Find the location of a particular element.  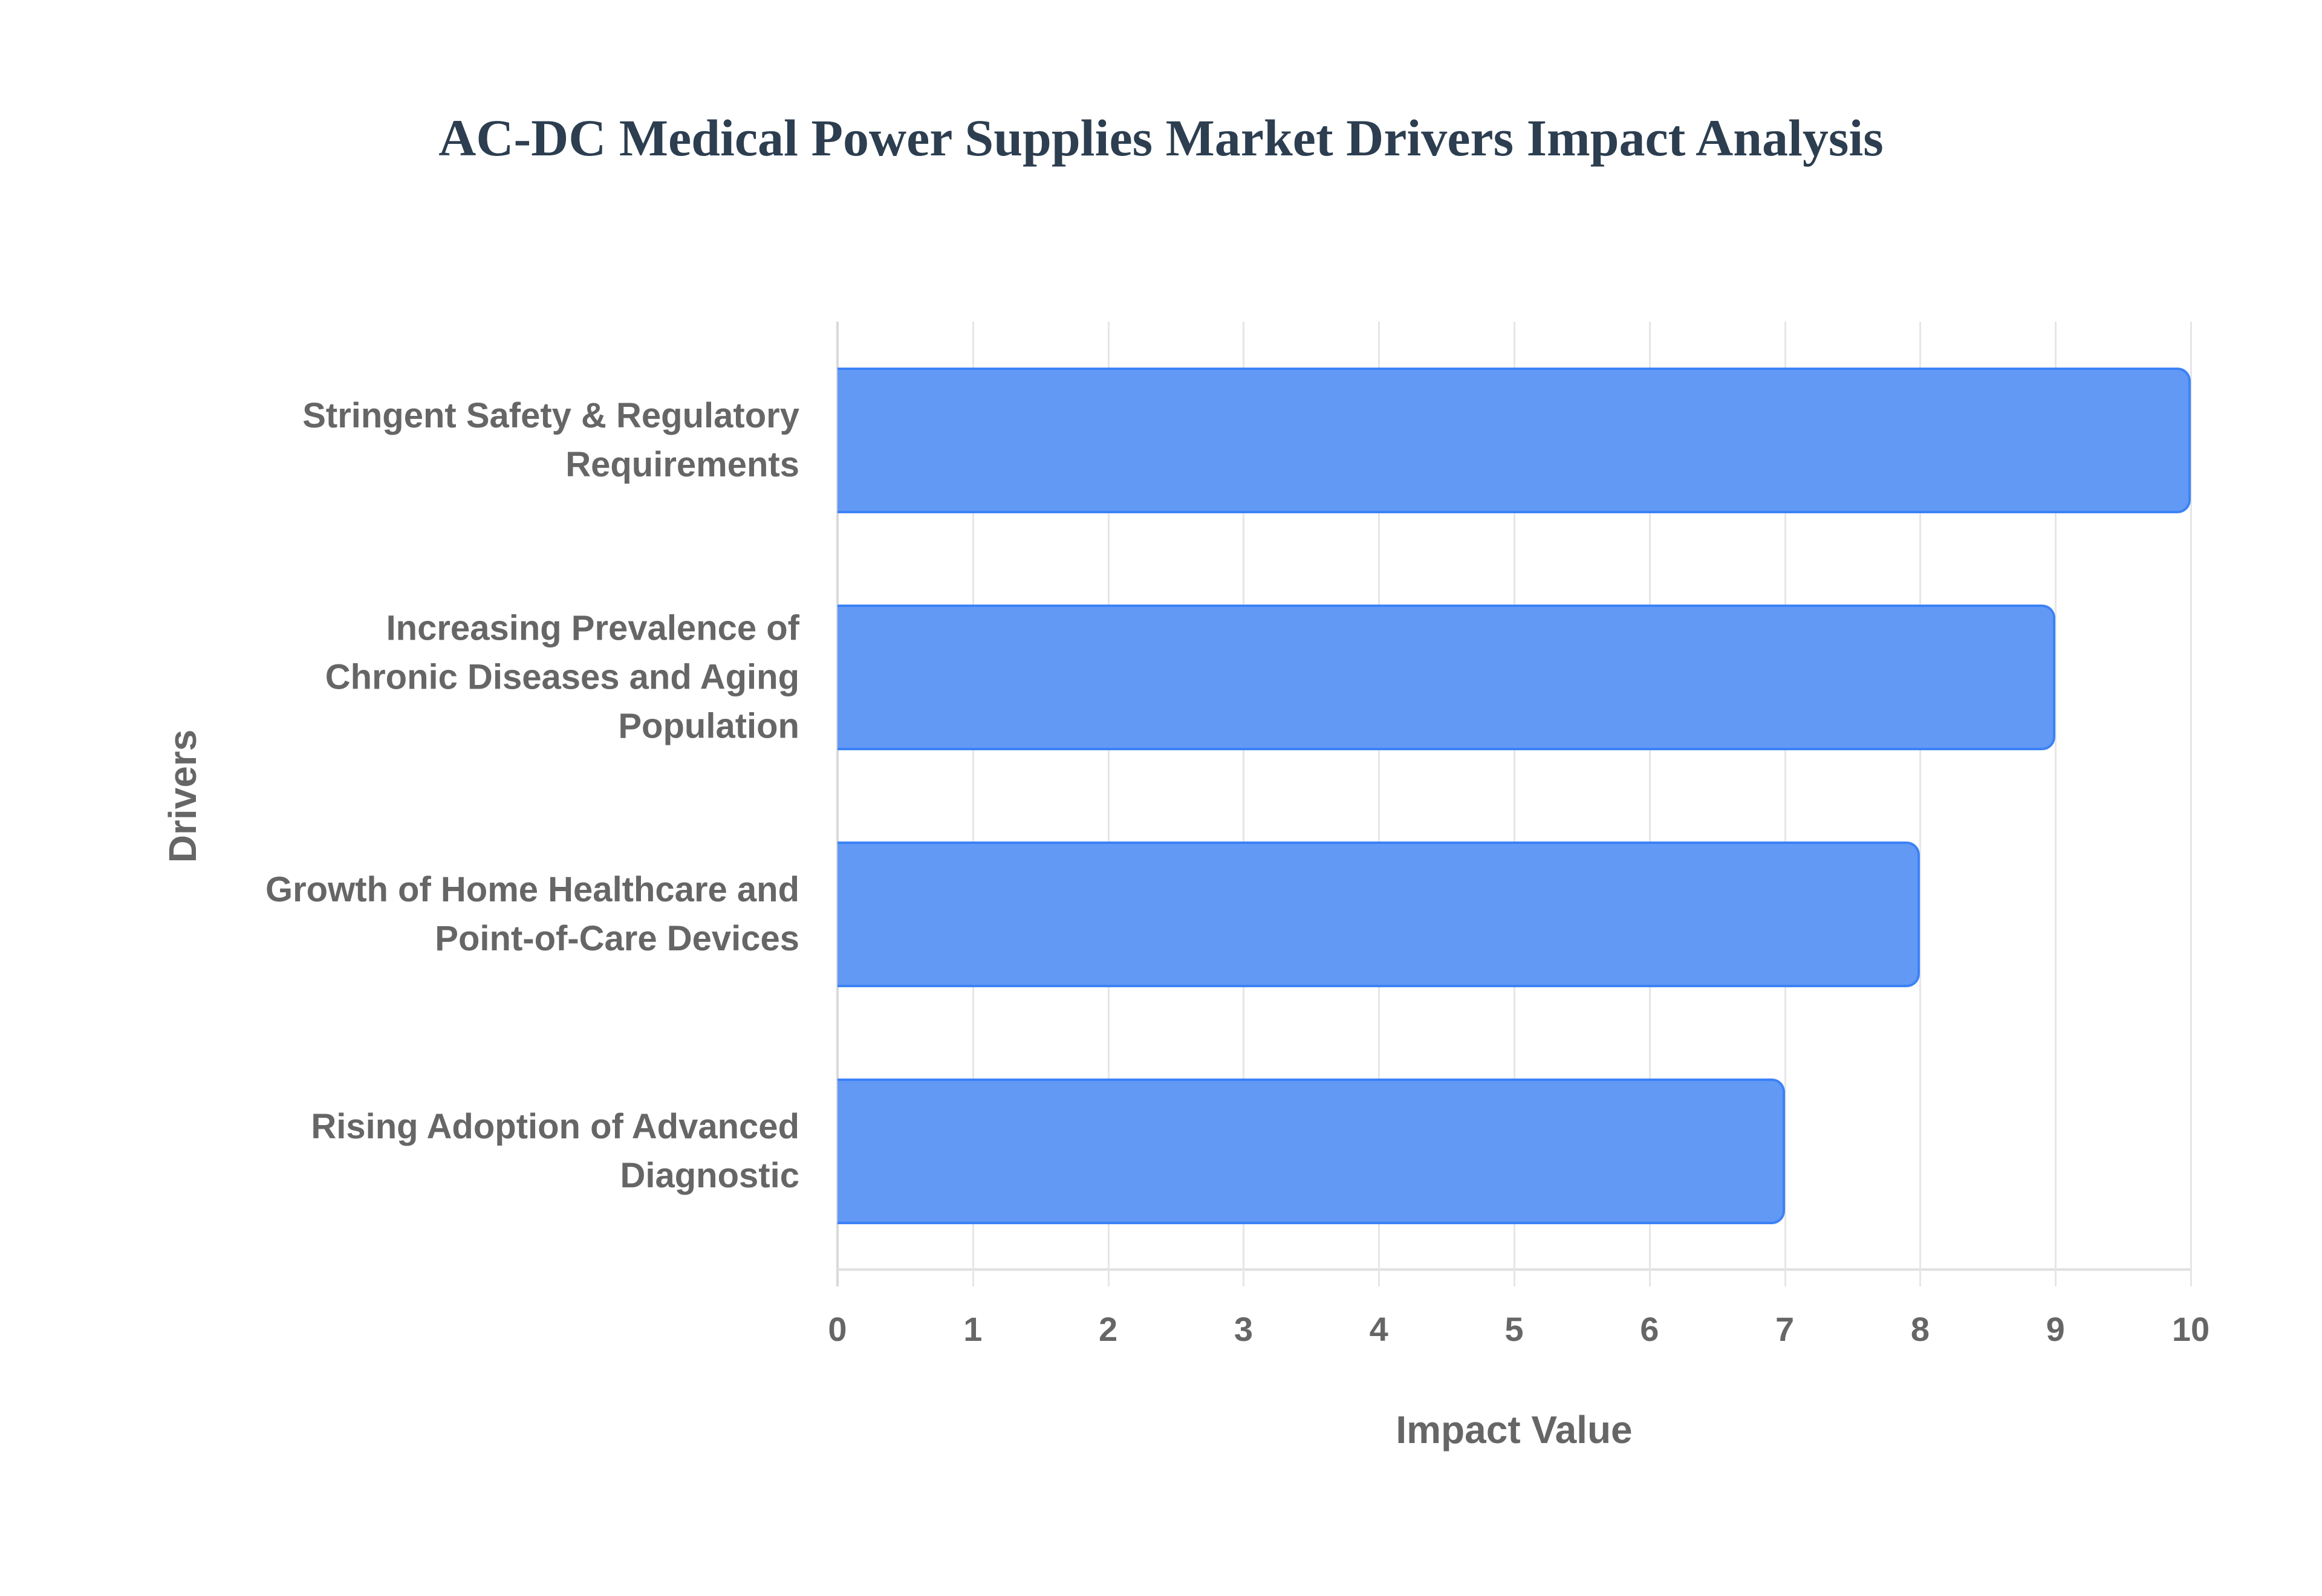

x-tick-label: 8 is located at coordinates (1920, 1329).